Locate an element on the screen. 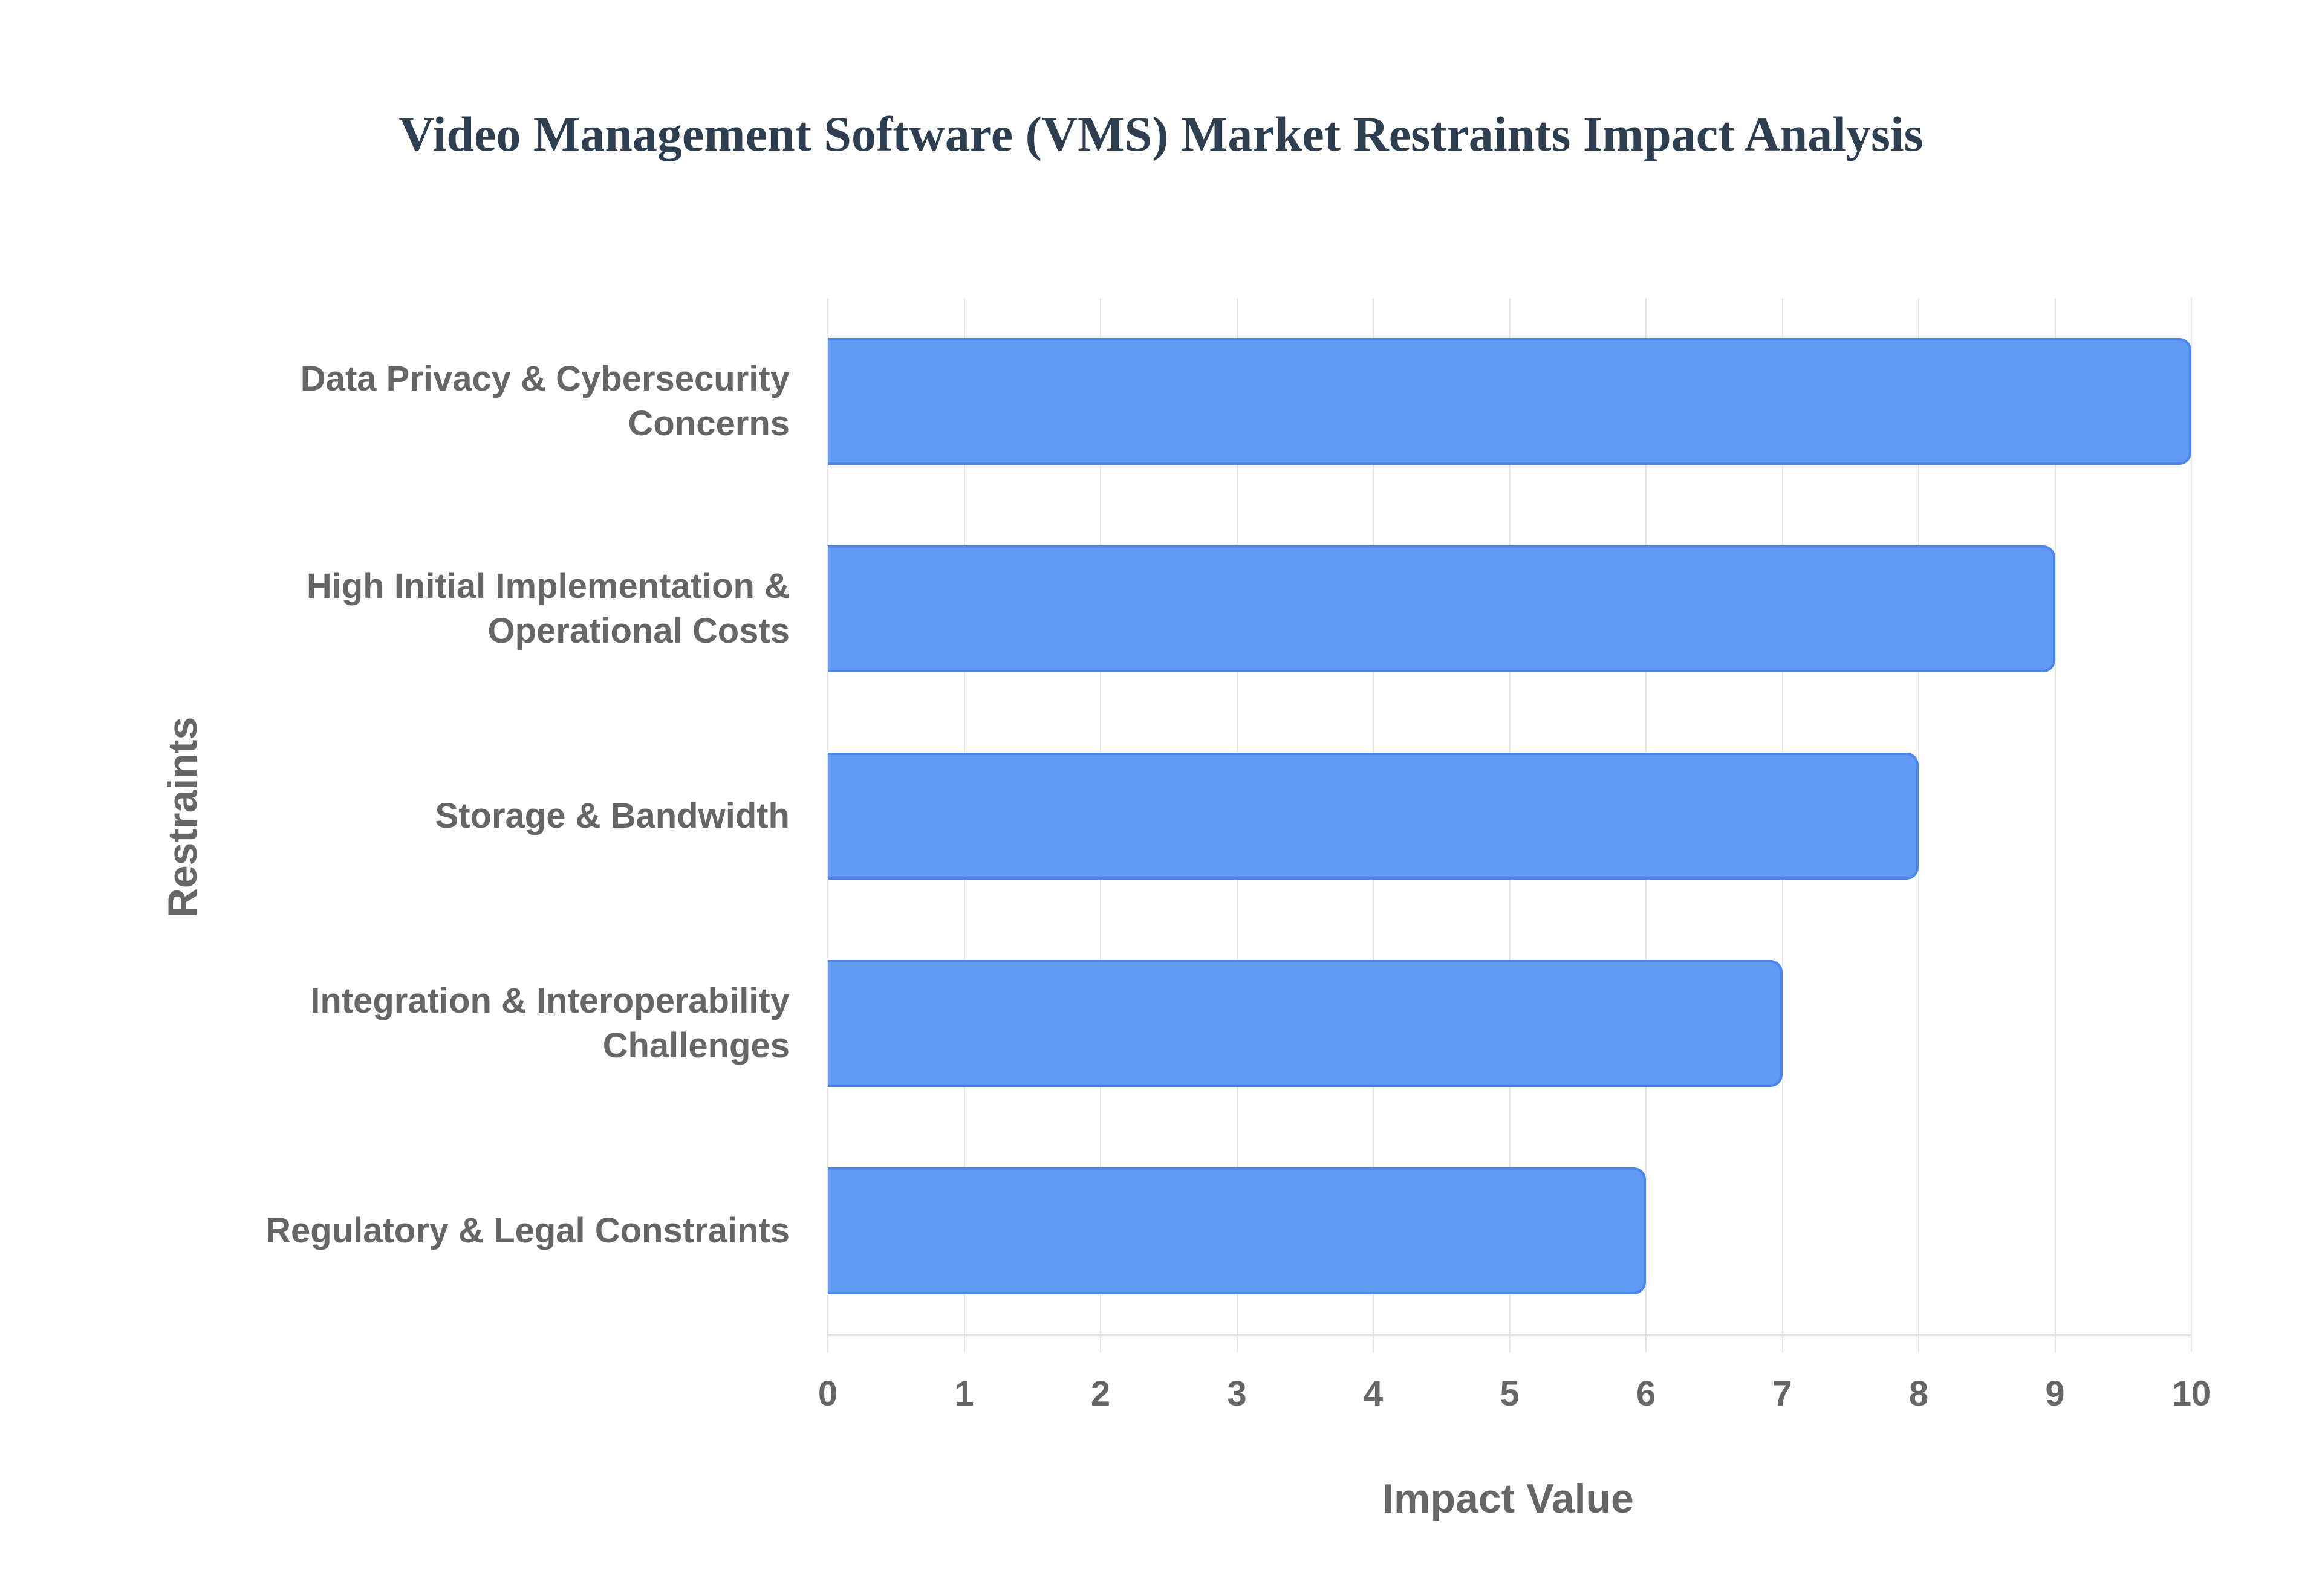 The width and height of the screenshot is (2322, 1596). x-tick-label: 0 is located at coordinates (828, 1393).